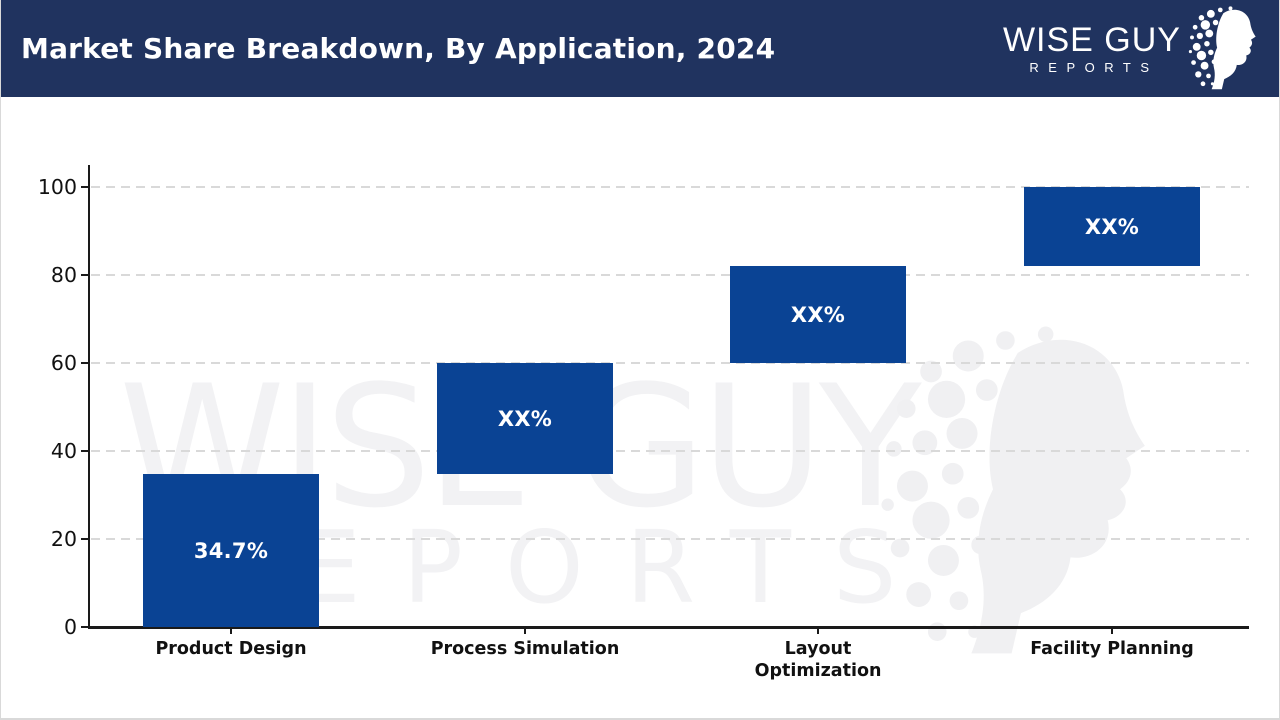 This screenshot has height=720, width=1280. I want to click on bar-value-label: 34.7%, so click(231, 550).